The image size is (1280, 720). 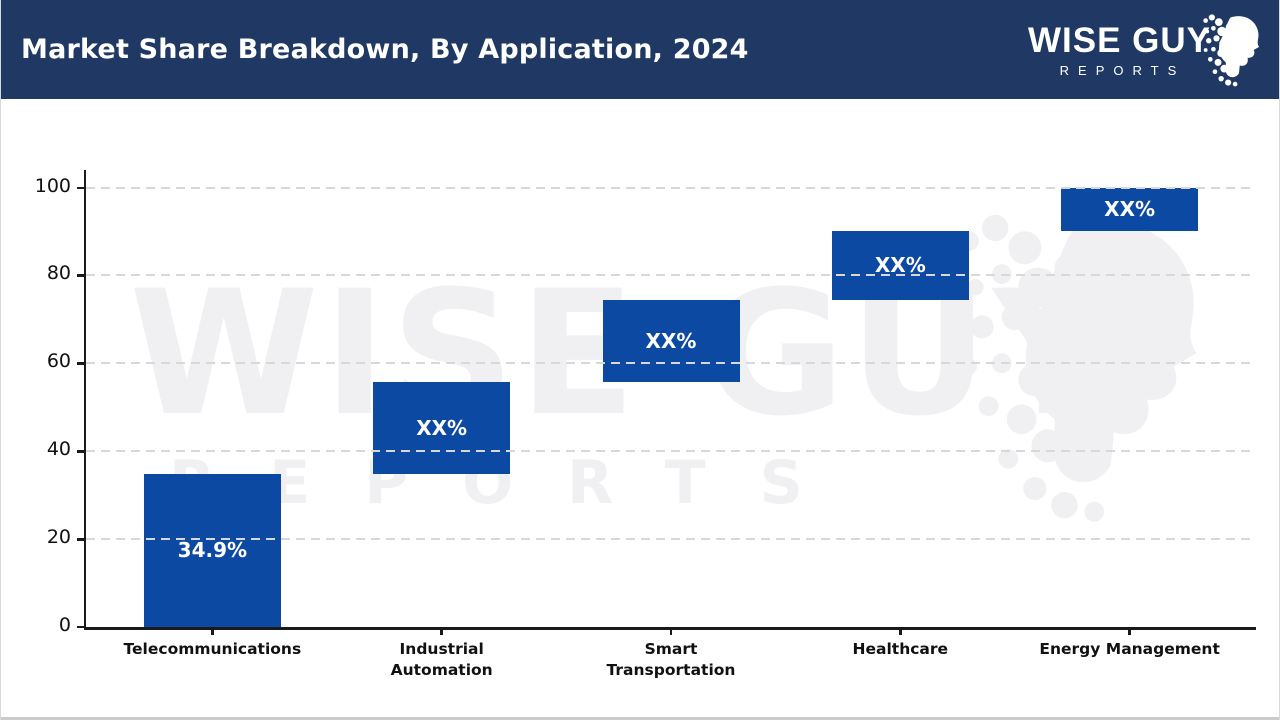 What do you see at coordinates (1122, 70) in the screenshot?
I see `logo-subtext: REPORTS` at bounding box center [1122, 70].